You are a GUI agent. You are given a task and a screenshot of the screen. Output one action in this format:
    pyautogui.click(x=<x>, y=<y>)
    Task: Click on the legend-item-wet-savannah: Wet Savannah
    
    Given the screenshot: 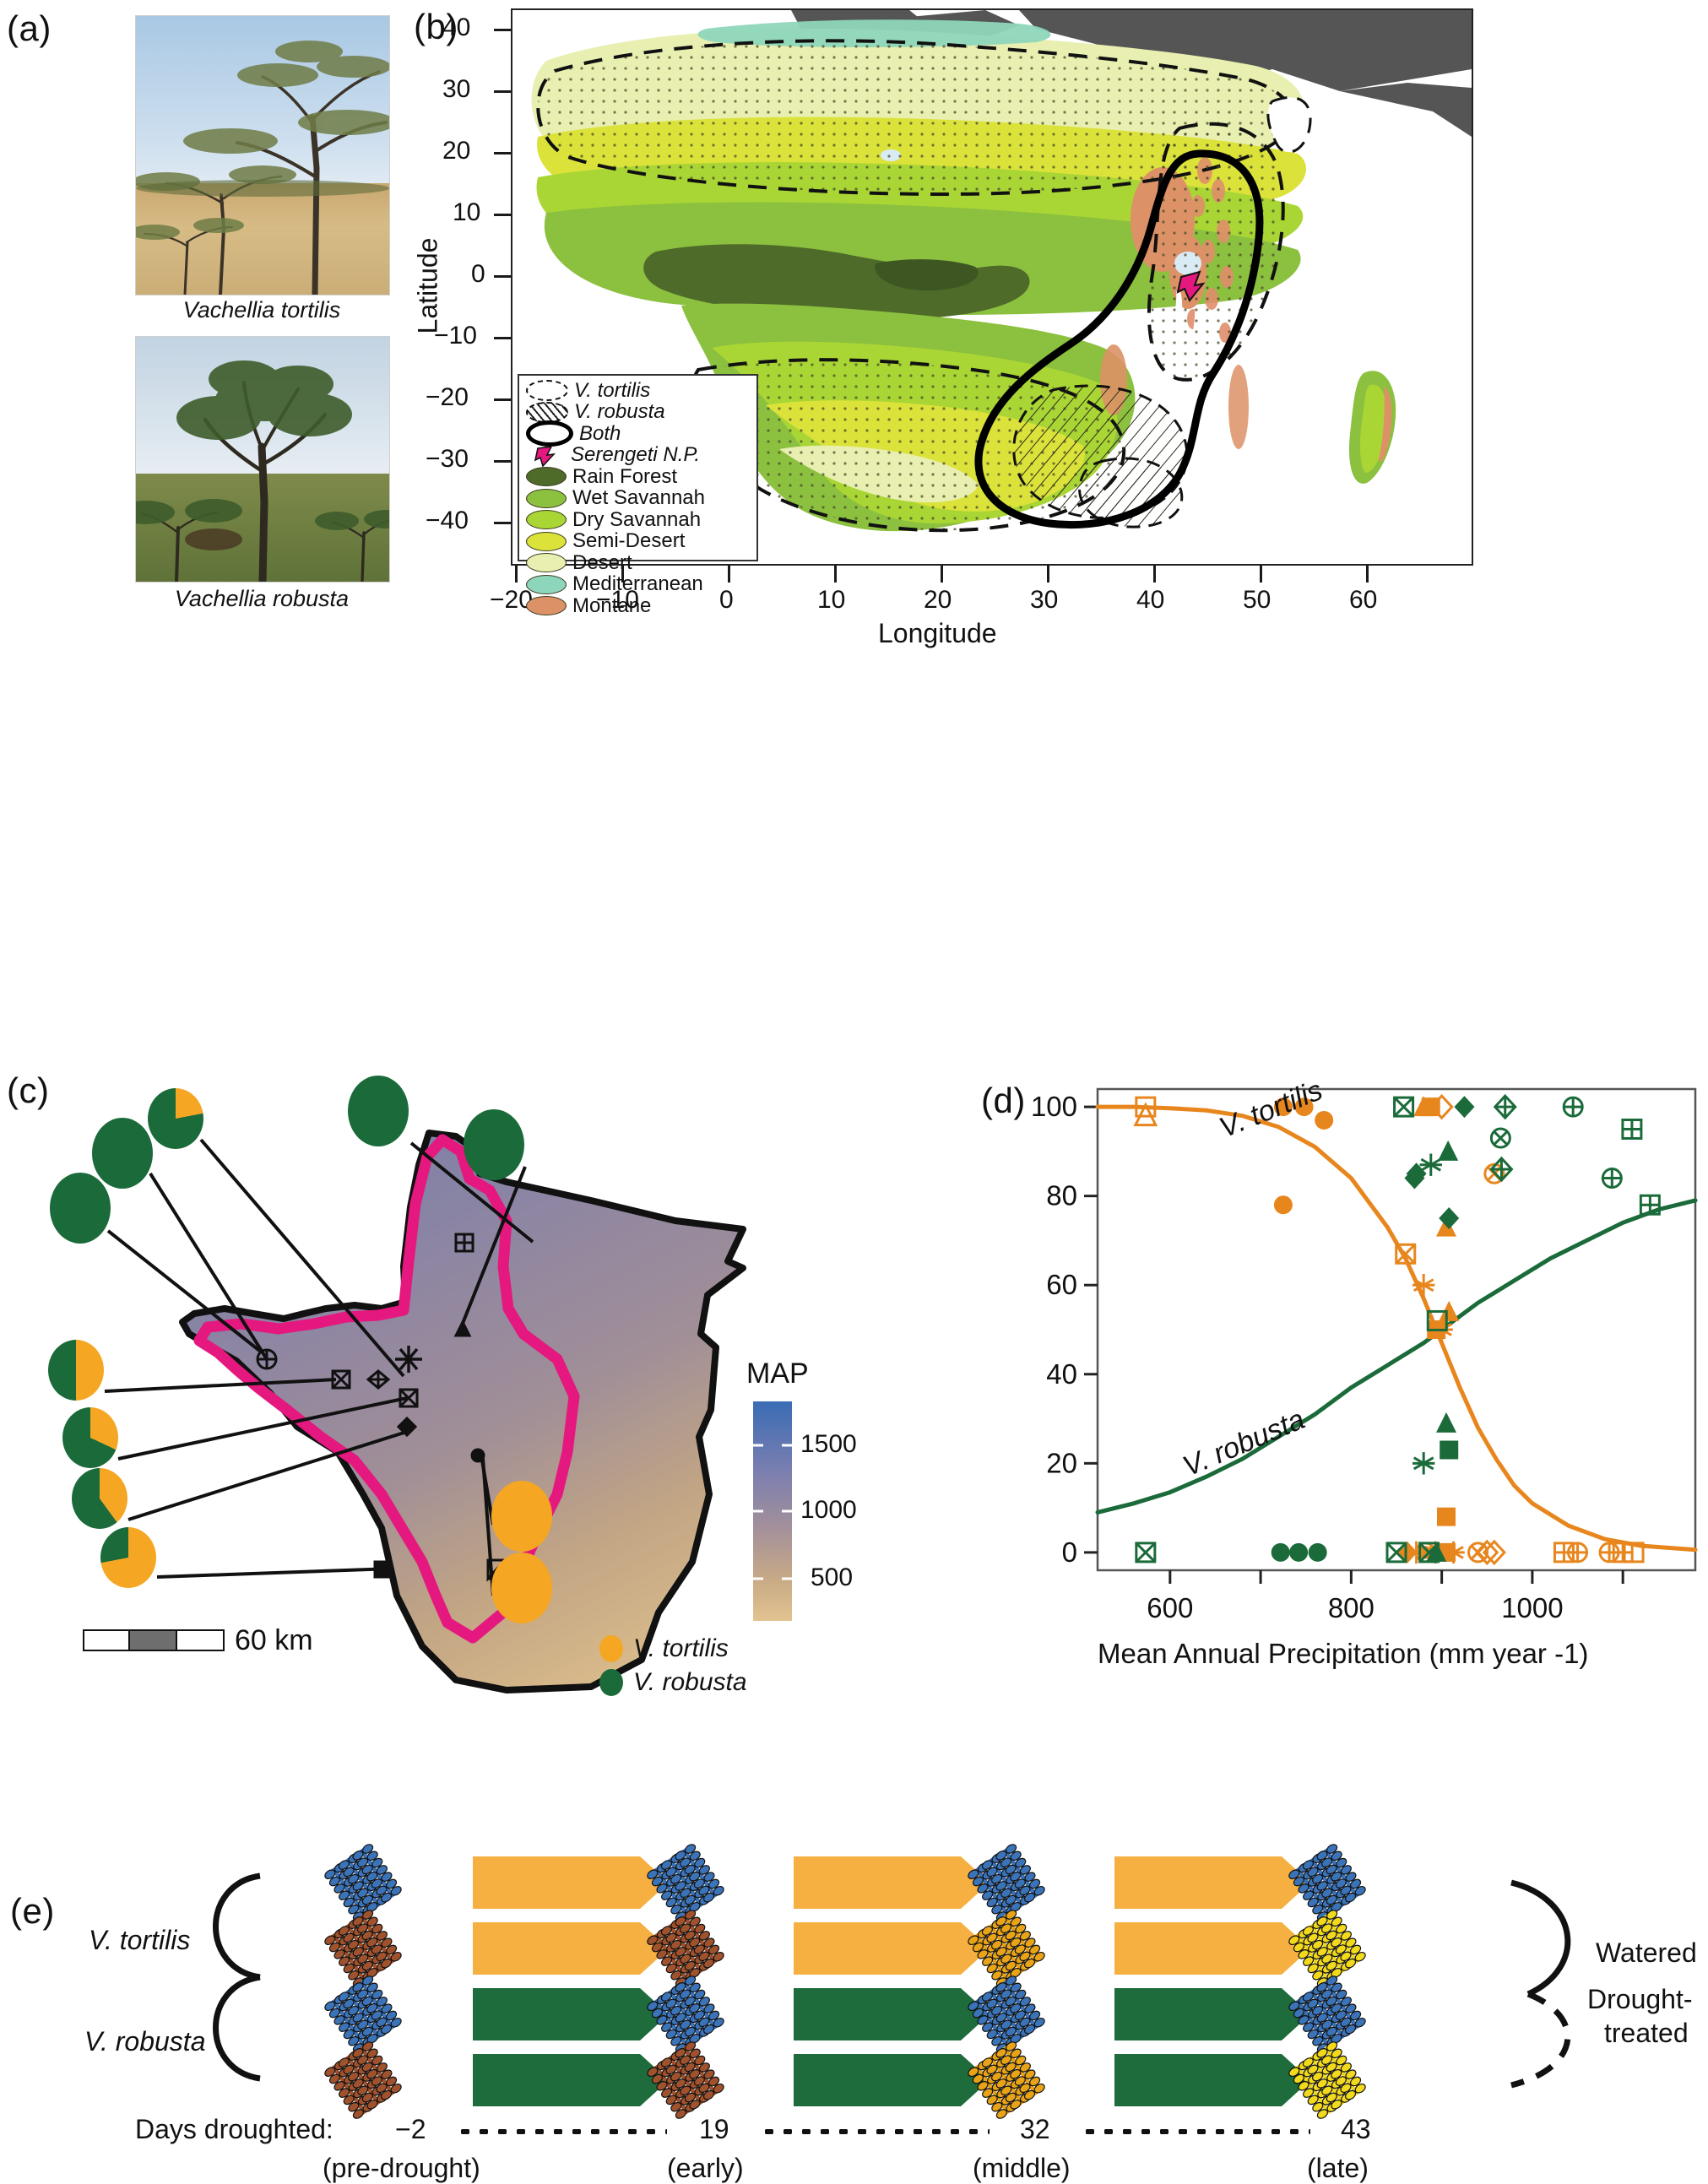 What is the action you would take?
    pyautogui.click(x=638, y=499)
    